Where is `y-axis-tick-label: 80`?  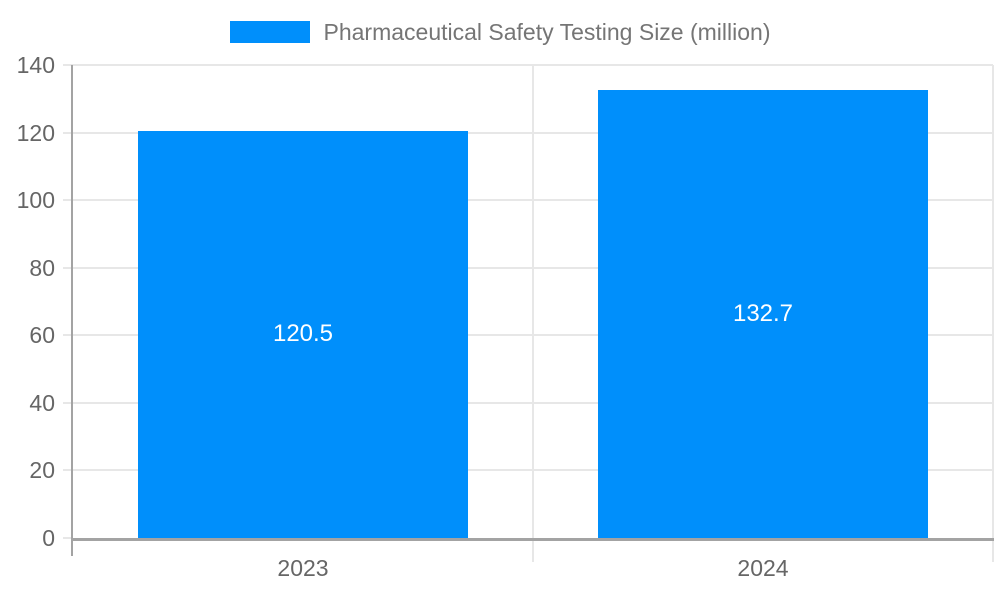 y-axis-tick-label: 80 is located at coordinates (42, 267).